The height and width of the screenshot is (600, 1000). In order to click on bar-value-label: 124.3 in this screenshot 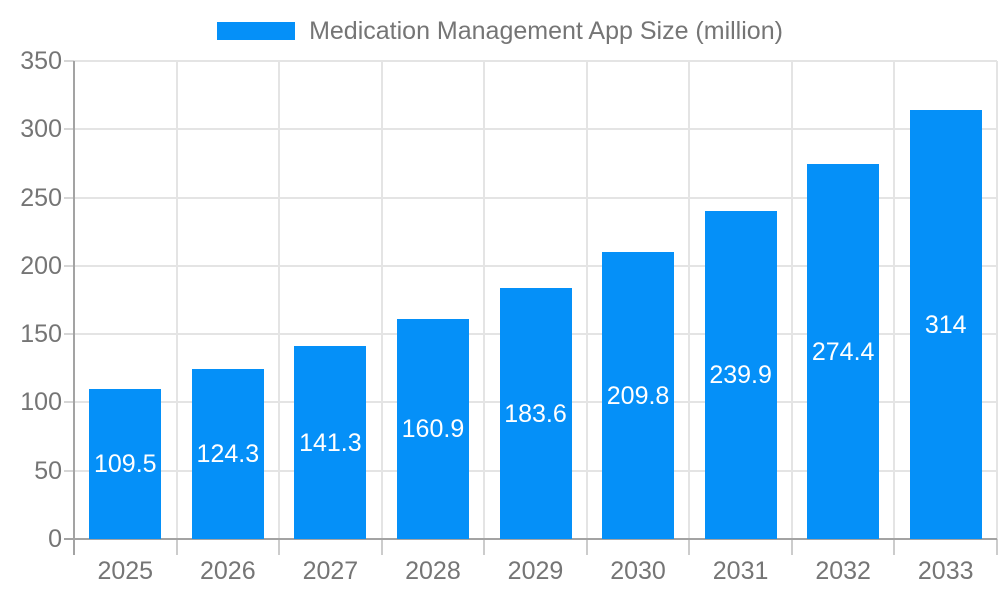, I will do `click(228, 454)`.